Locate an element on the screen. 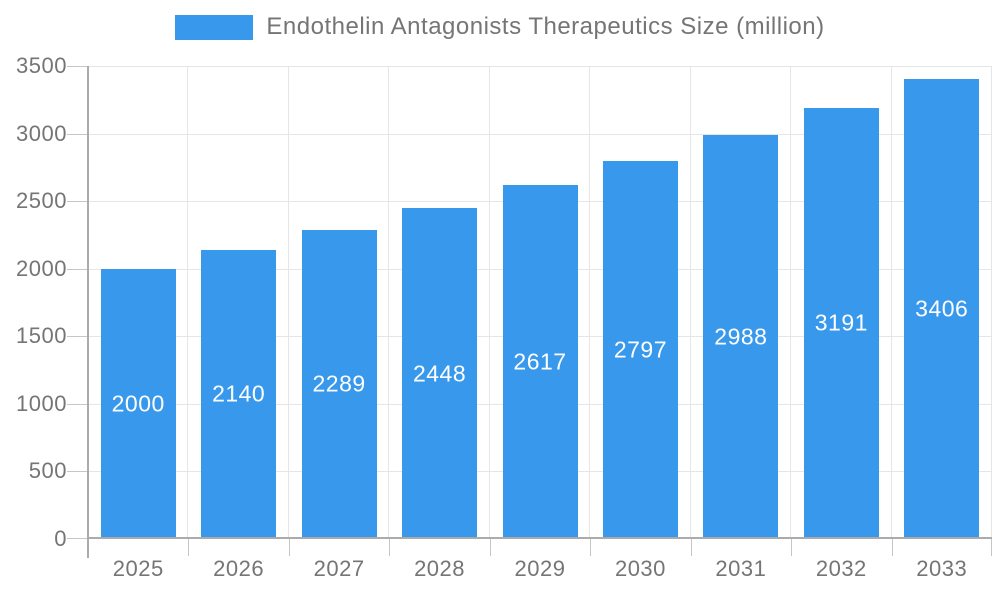 Image resolution: width=1000 pixels, height=600 pixels. y-axis-label: 2500 is located at coordinates (41, 201).